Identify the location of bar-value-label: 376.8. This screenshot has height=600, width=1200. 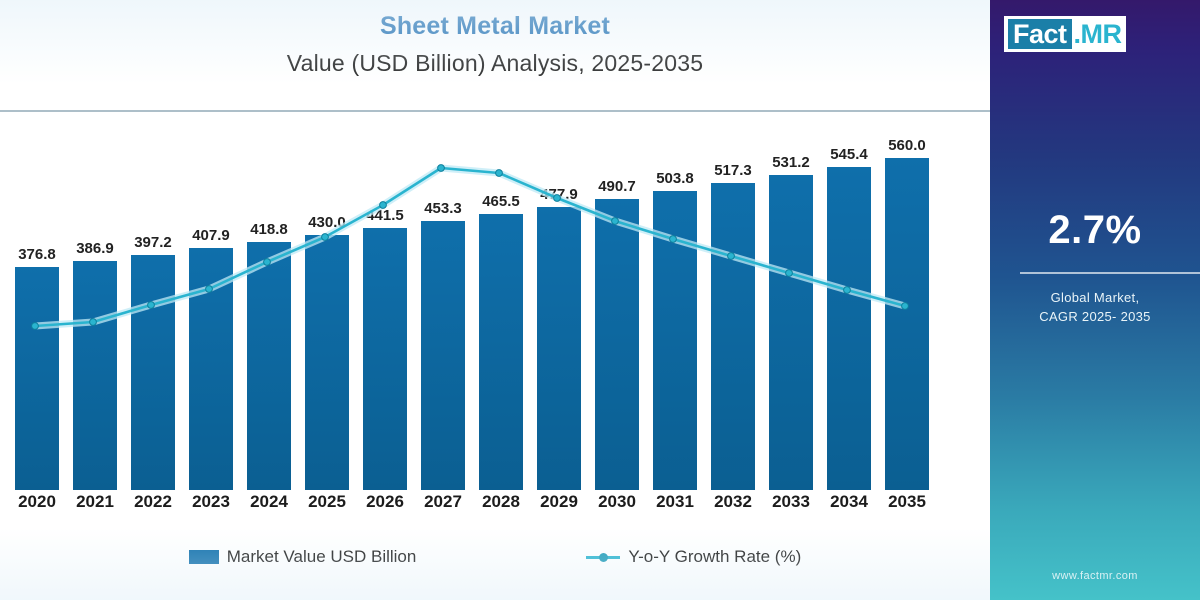
(37, 254).